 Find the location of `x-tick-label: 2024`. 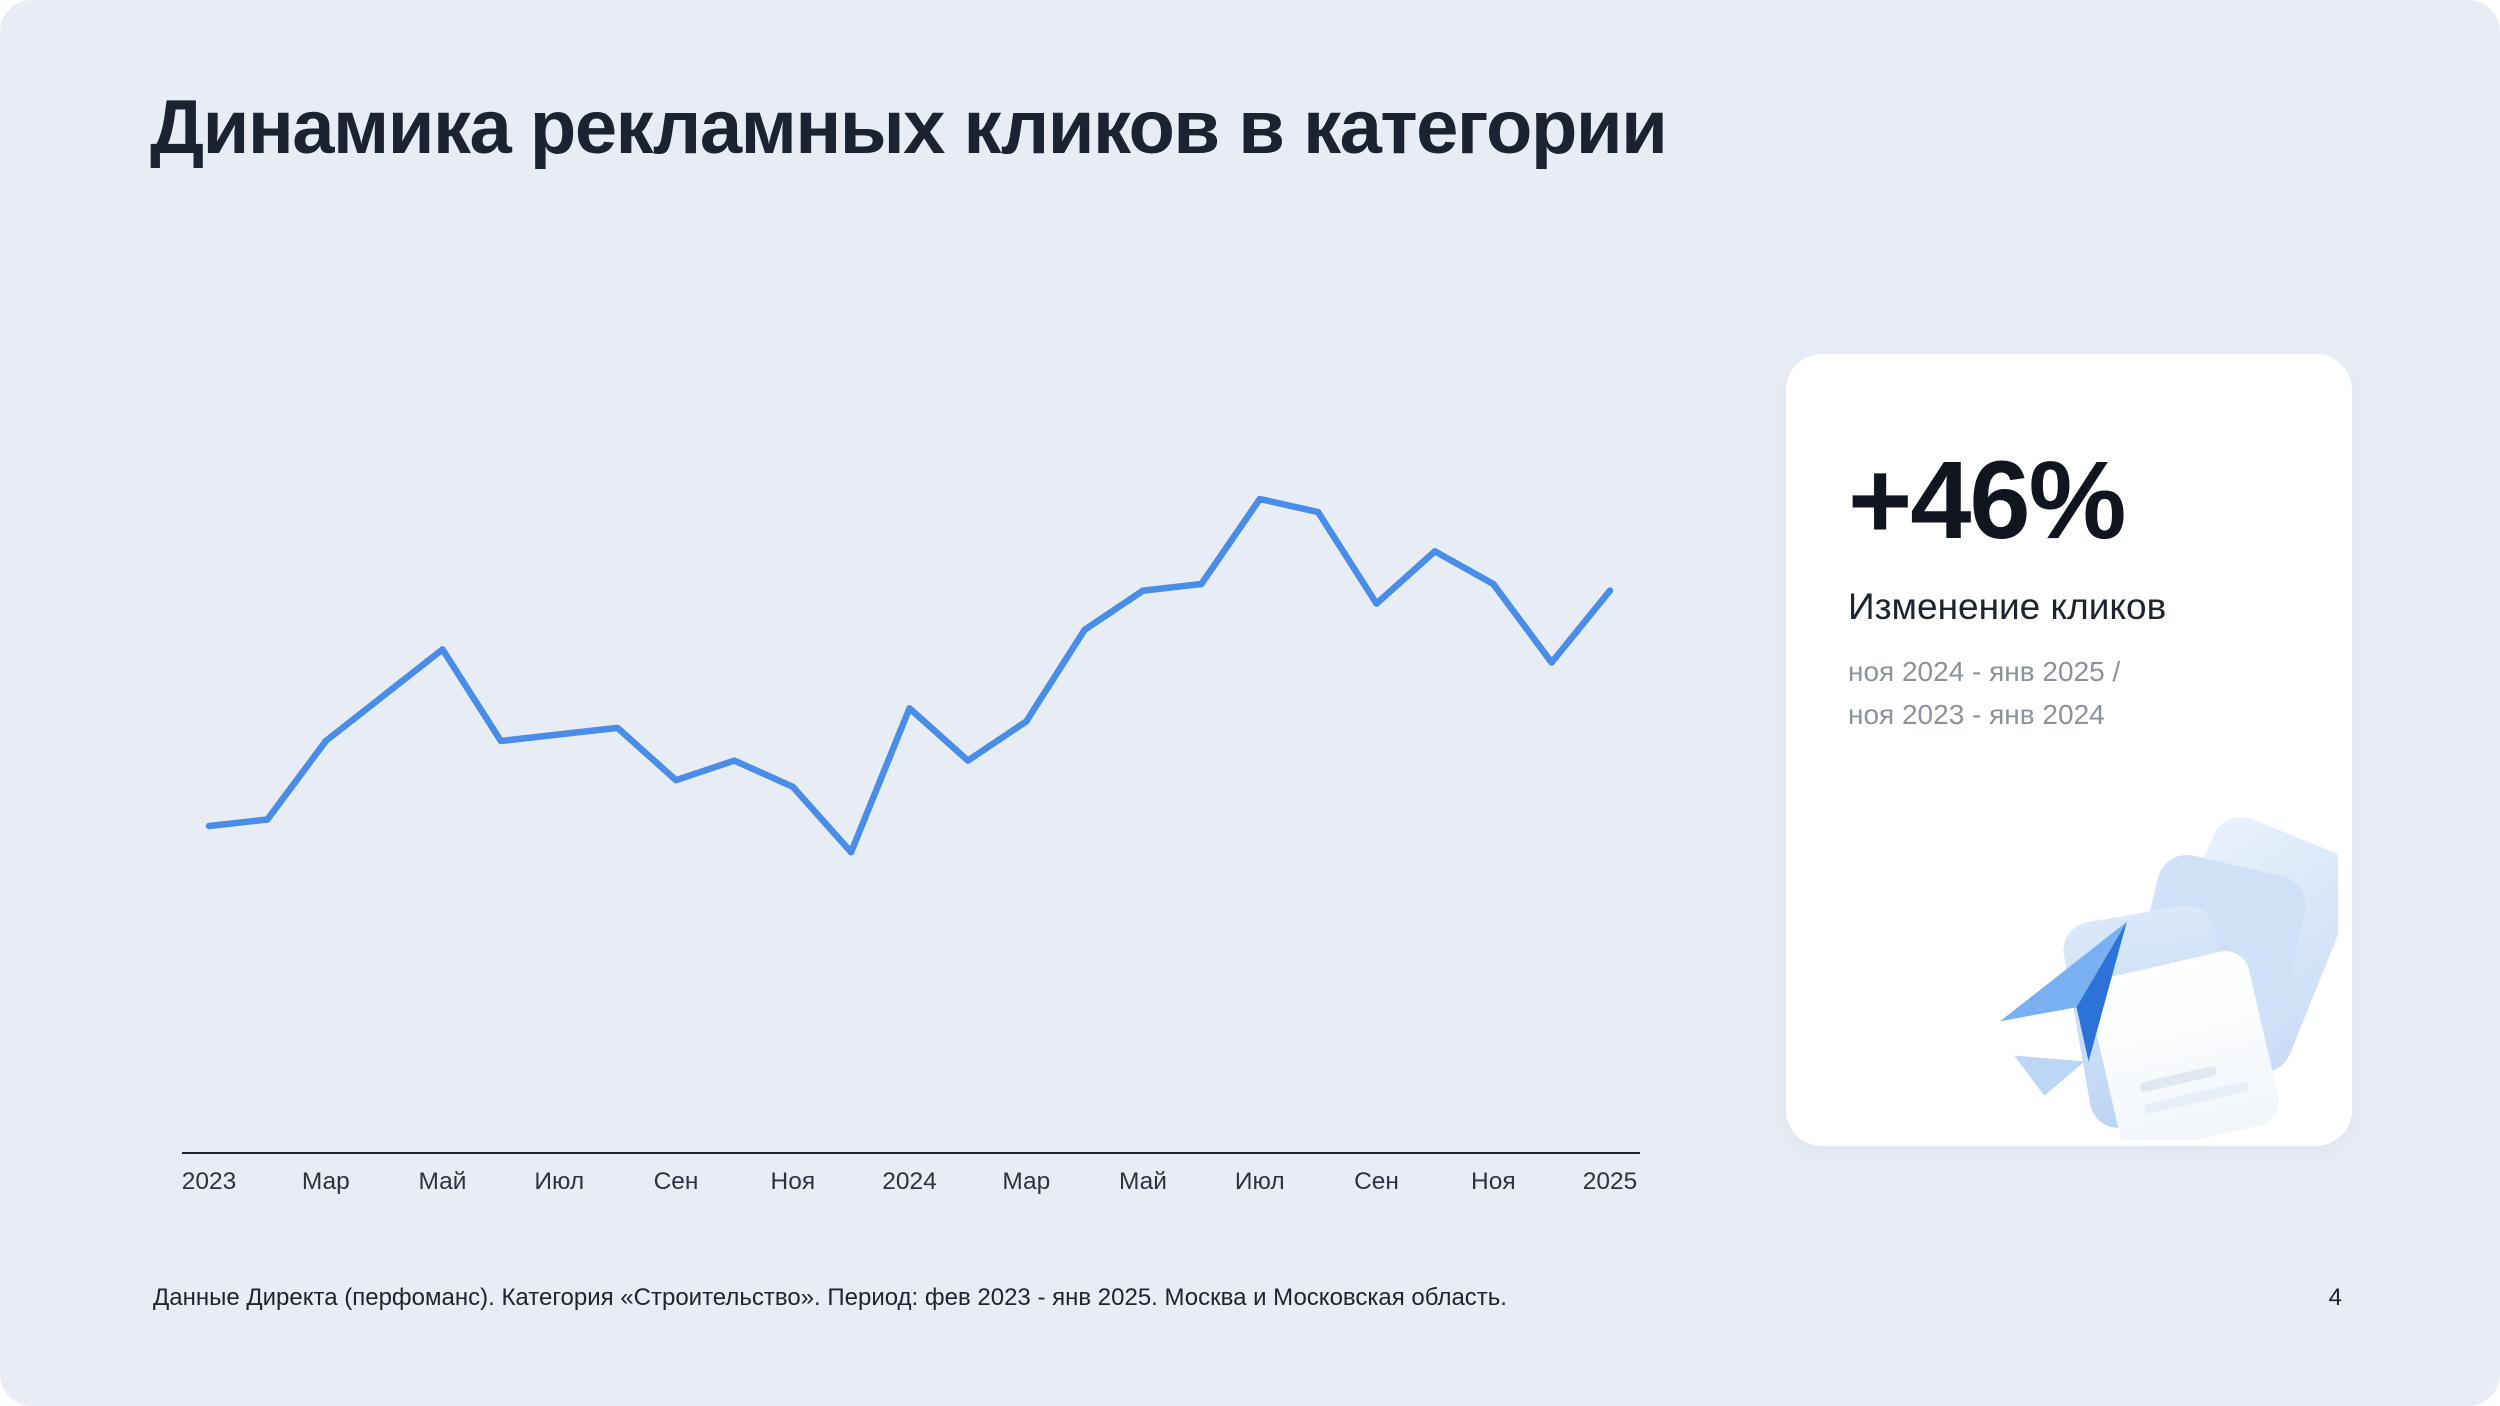

x-tick-label: 2024 is located at coordinates (909, 1181).